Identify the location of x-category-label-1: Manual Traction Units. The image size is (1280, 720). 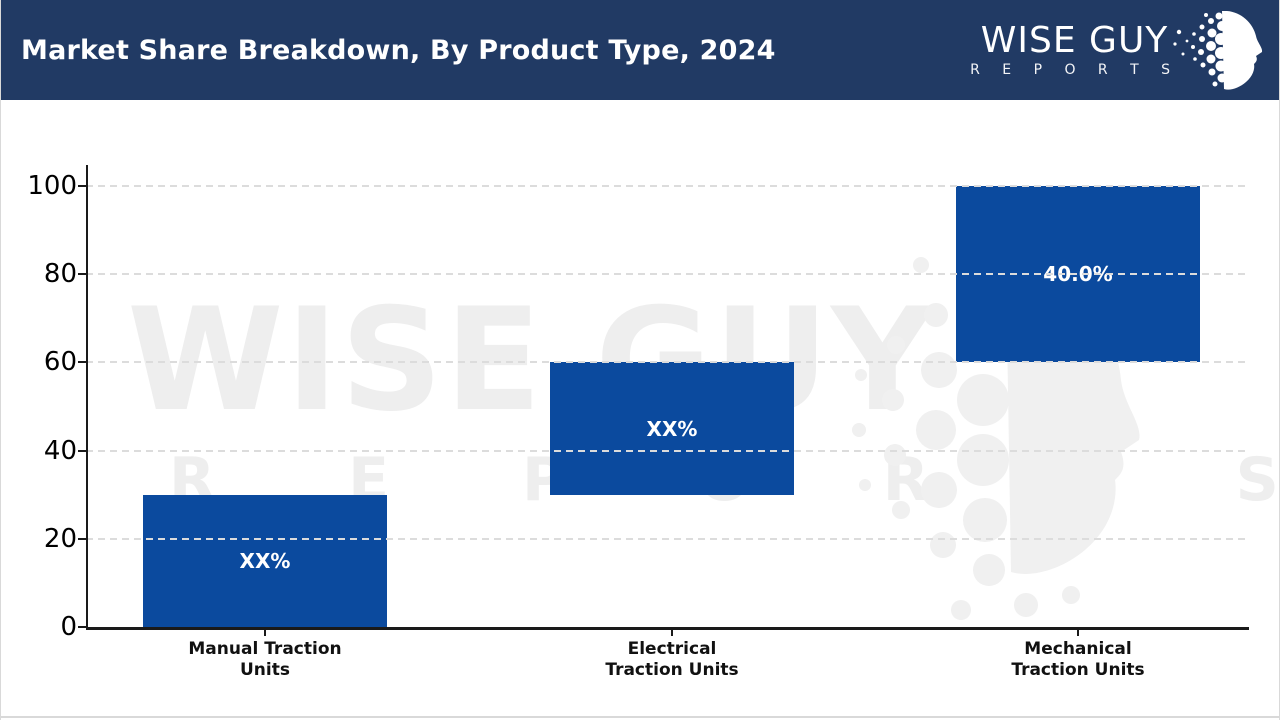
(265, 659).